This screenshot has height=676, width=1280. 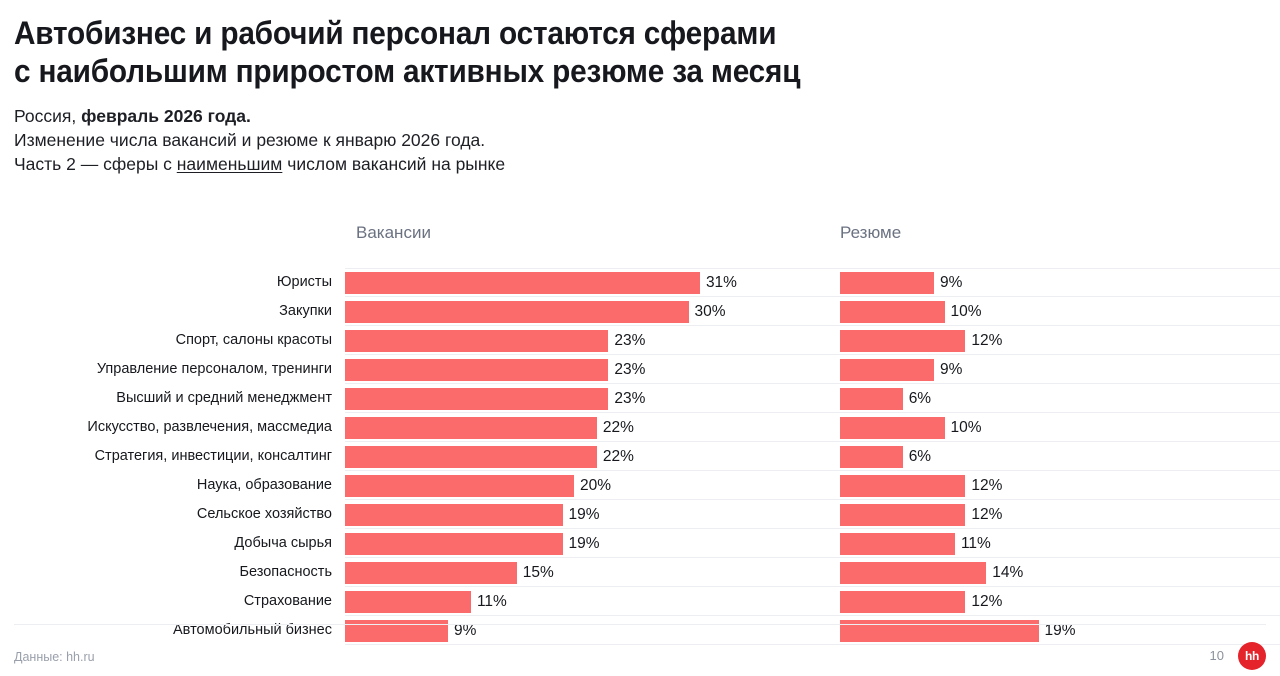 What do you see at coordinates (990, 572) in the screenshot?
I see `resumes-bar-track: 14%` at bounding box center [990, 572].